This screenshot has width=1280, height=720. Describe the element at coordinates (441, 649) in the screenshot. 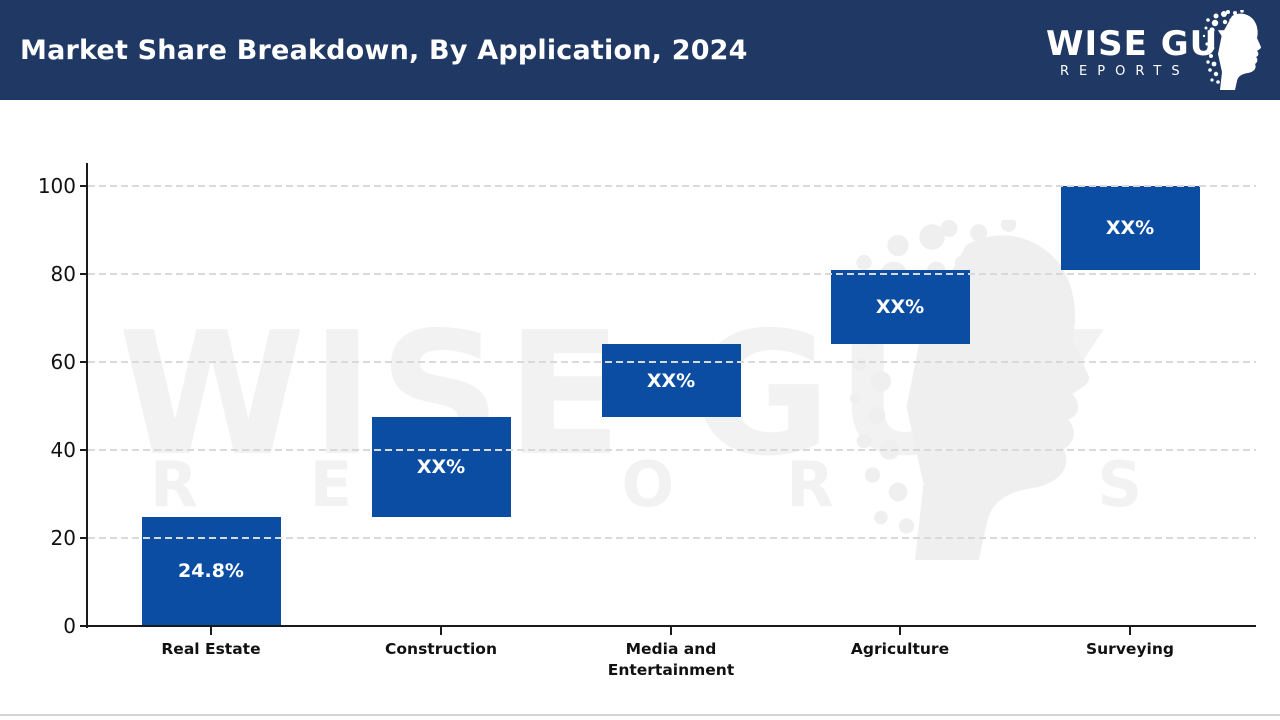

I see `x-tick-label-1: Construction` at that location.